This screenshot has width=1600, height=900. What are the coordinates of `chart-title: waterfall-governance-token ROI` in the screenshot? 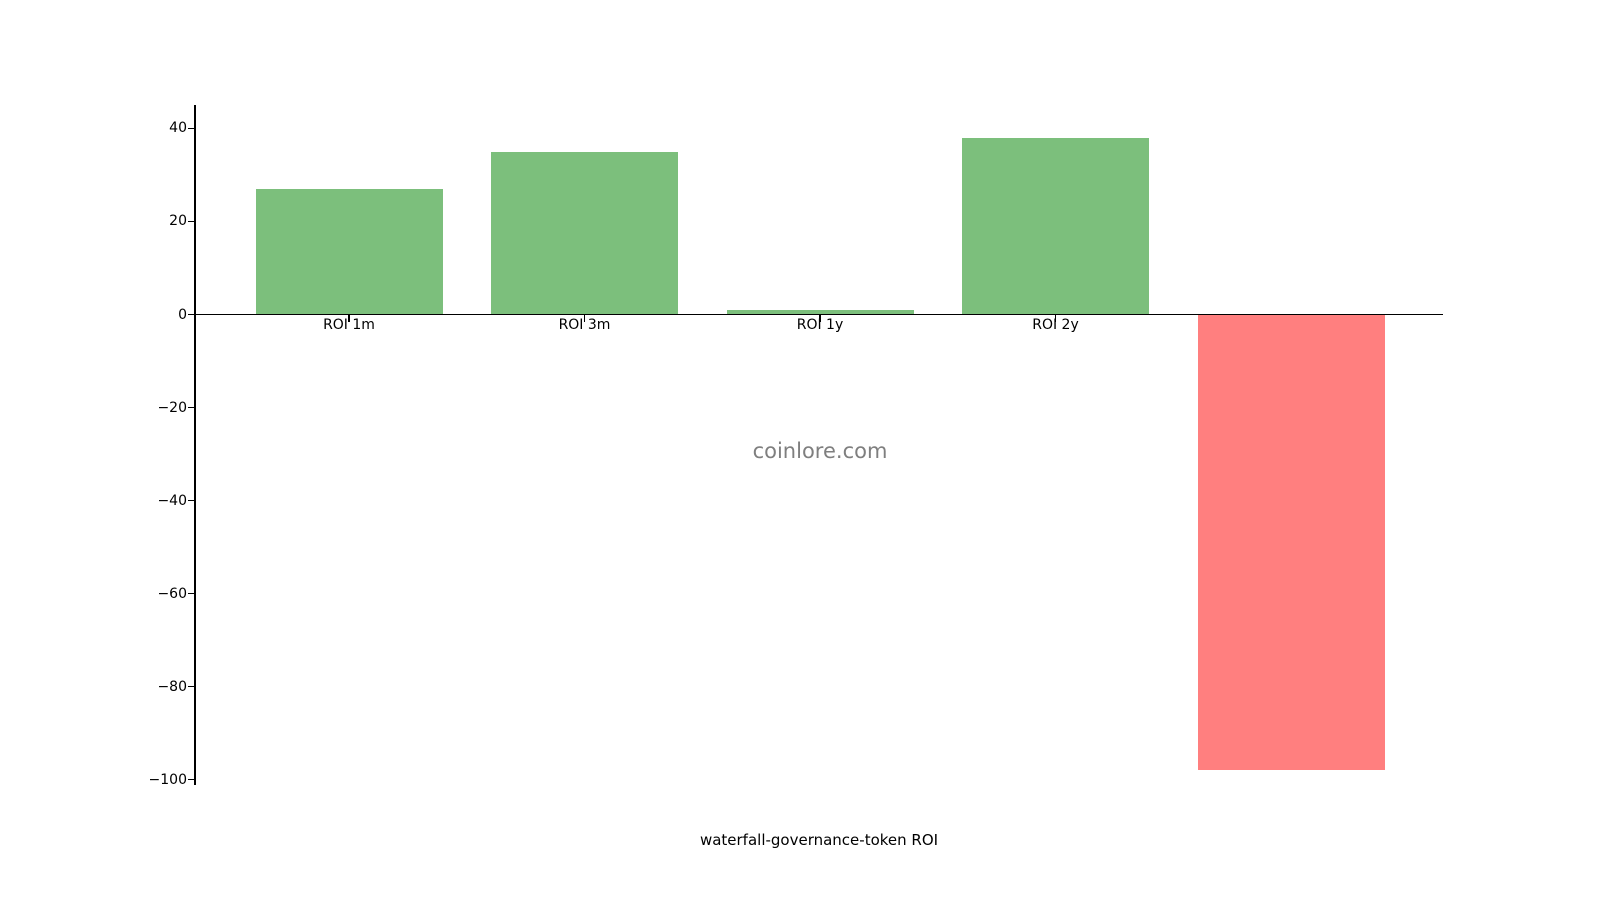 It's located at (819, 840).